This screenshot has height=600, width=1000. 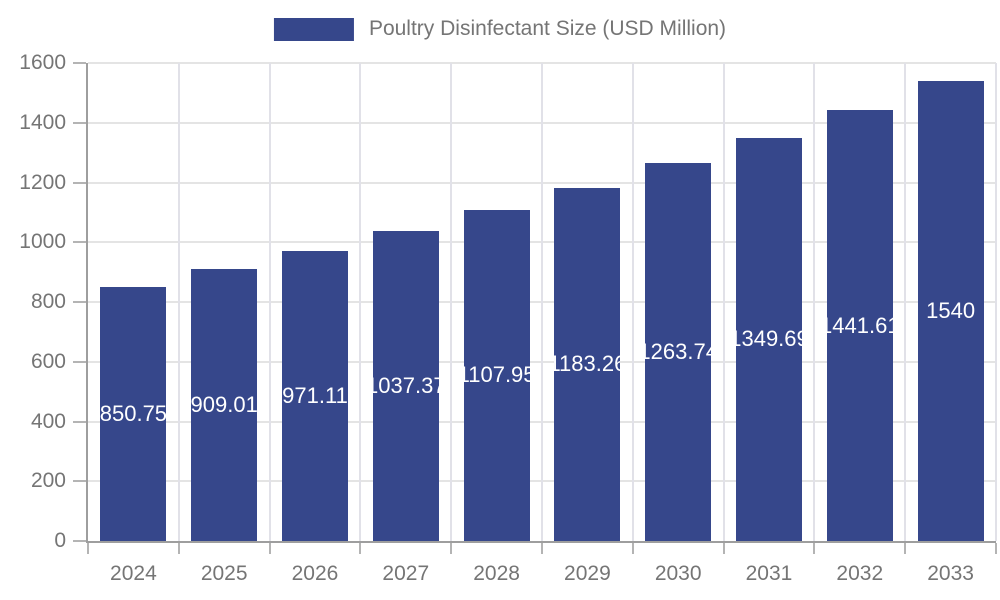 What do you see at coordinates (313, 29) in the screenshot?
I see `legend-swatch` at bounding box center [313, 29].